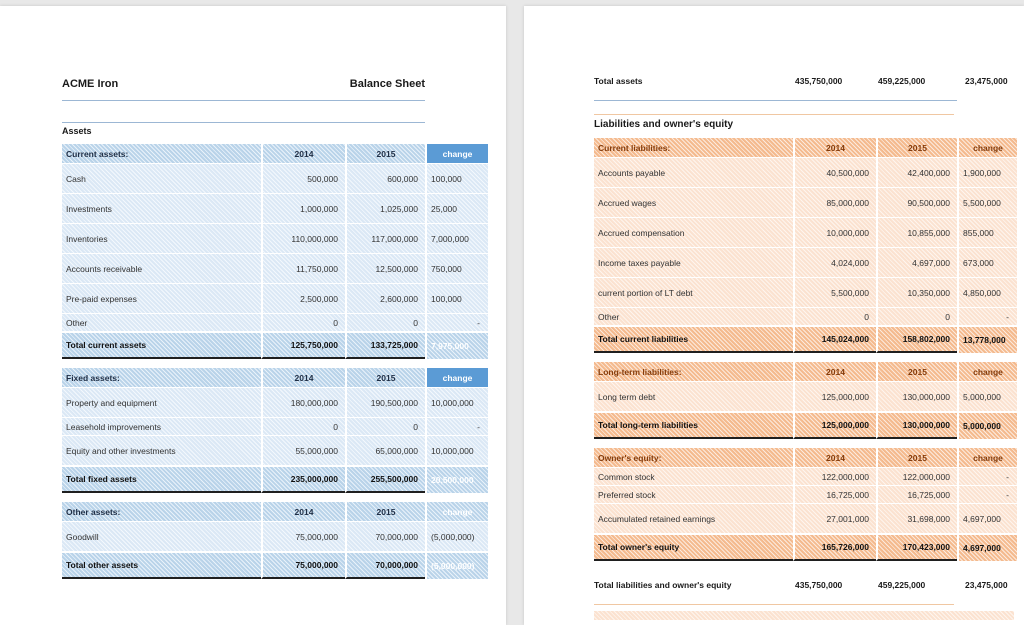  I want to click on clipped-row-strip, so click(804, 615).